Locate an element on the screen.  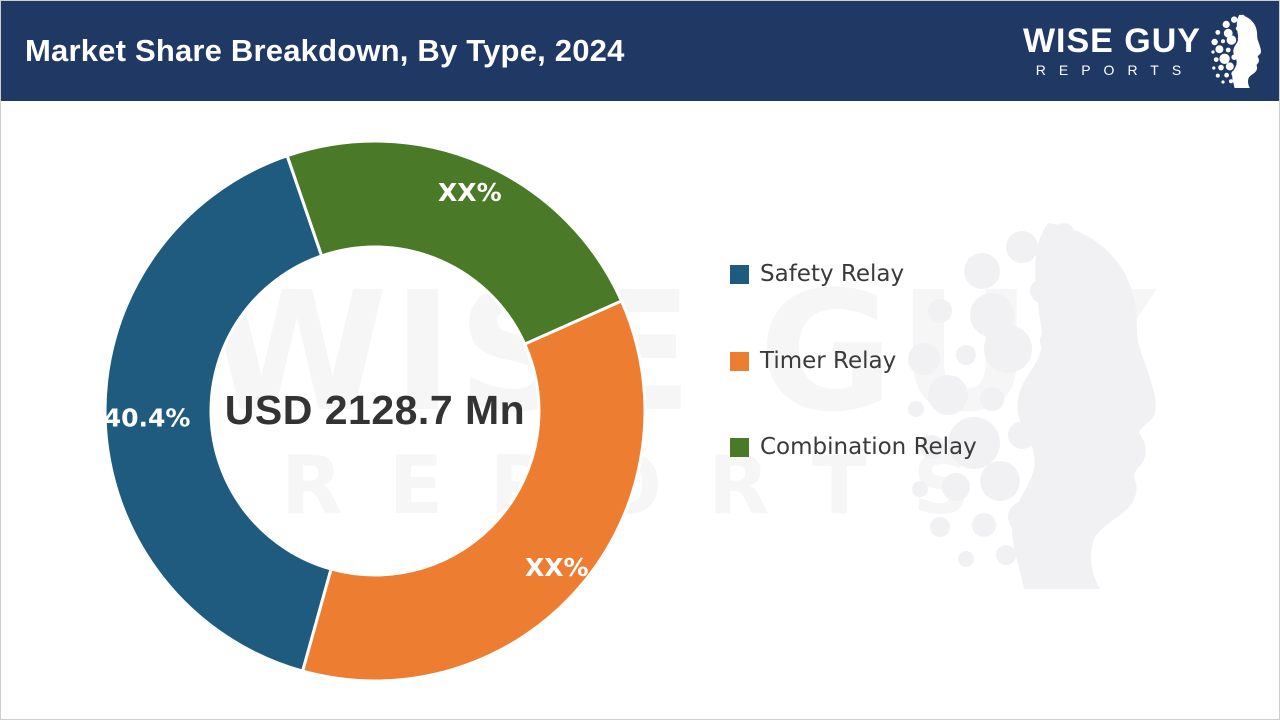
donut-slice-timer-relay is located at coordinates (473, 491).